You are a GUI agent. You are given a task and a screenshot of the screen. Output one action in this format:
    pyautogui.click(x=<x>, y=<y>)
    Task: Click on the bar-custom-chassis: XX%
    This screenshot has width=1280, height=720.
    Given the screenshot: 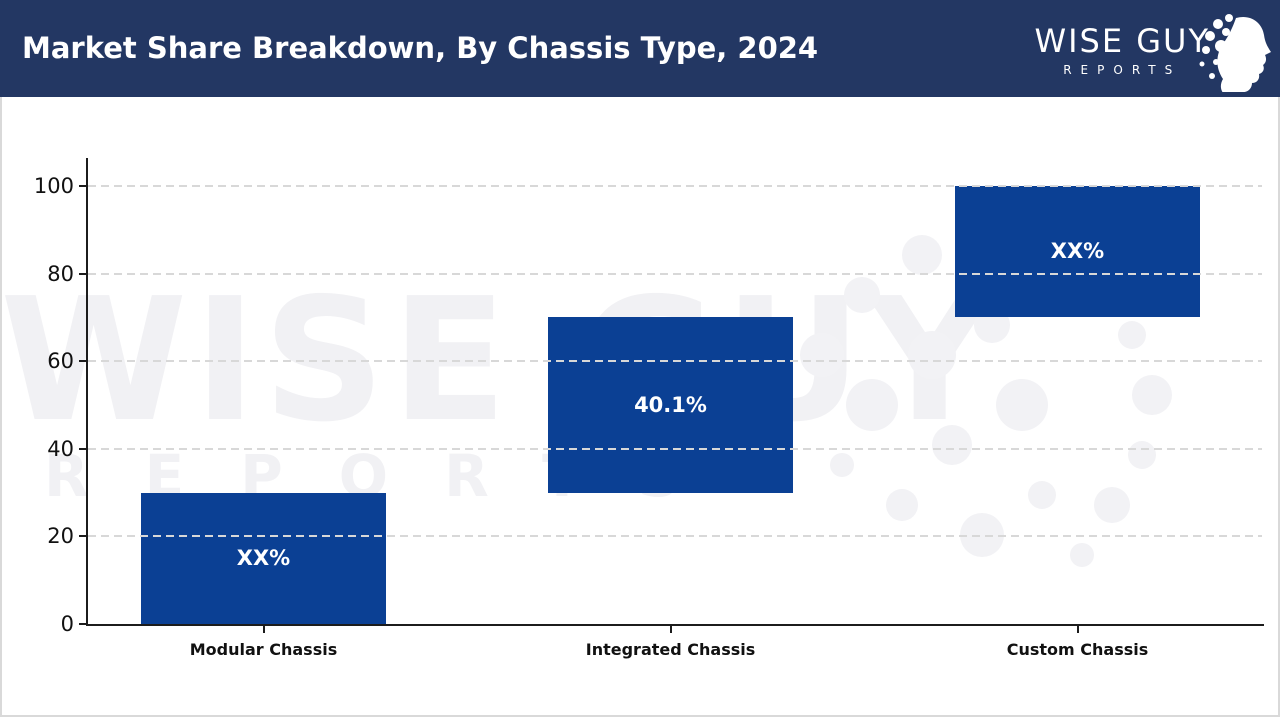 What is the action you would take?
    pyautogui.click(x=1077, y=251)
    